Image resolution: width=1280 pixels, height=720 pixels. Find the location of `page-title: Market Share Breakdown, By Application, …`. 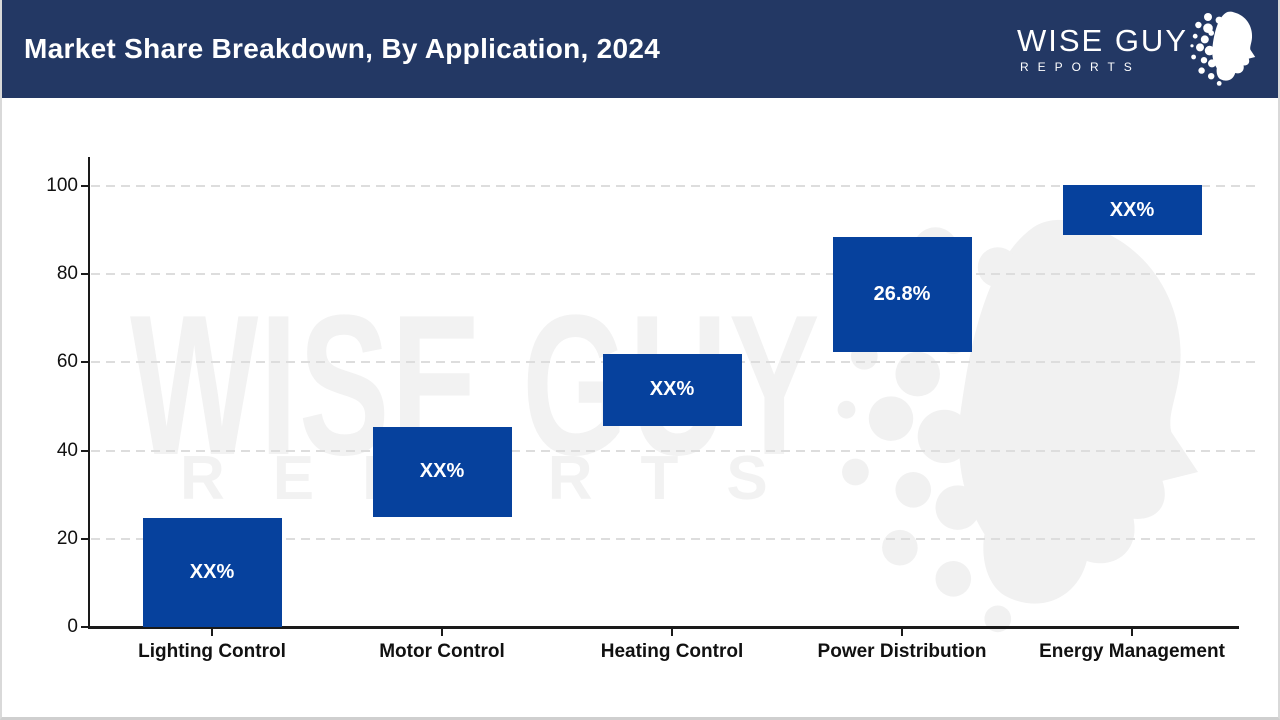

page-title: Market Share Breakdown, By Application, … is located at coordinates (342, 48).